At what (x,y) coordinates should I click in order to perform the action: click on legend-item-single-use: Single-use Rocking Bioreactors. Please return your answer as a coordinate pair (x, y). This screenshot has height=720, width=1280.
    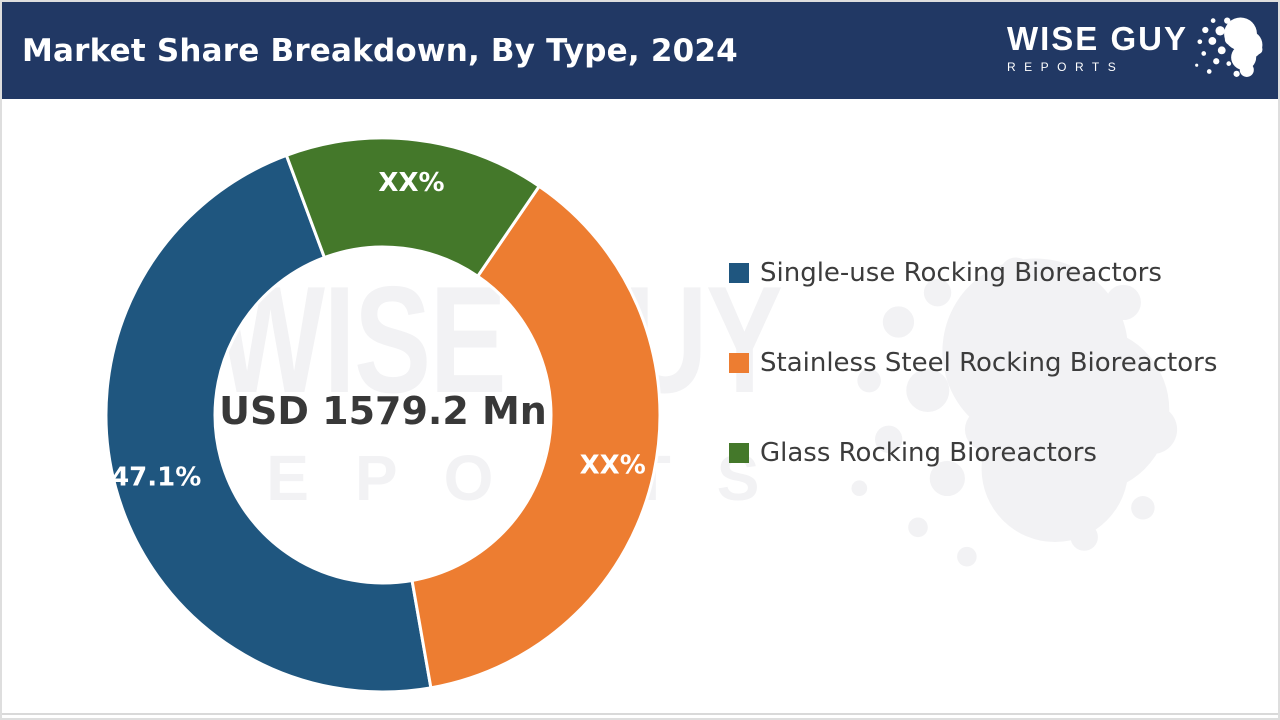
    Looking at the image, I should click on (973, 273).